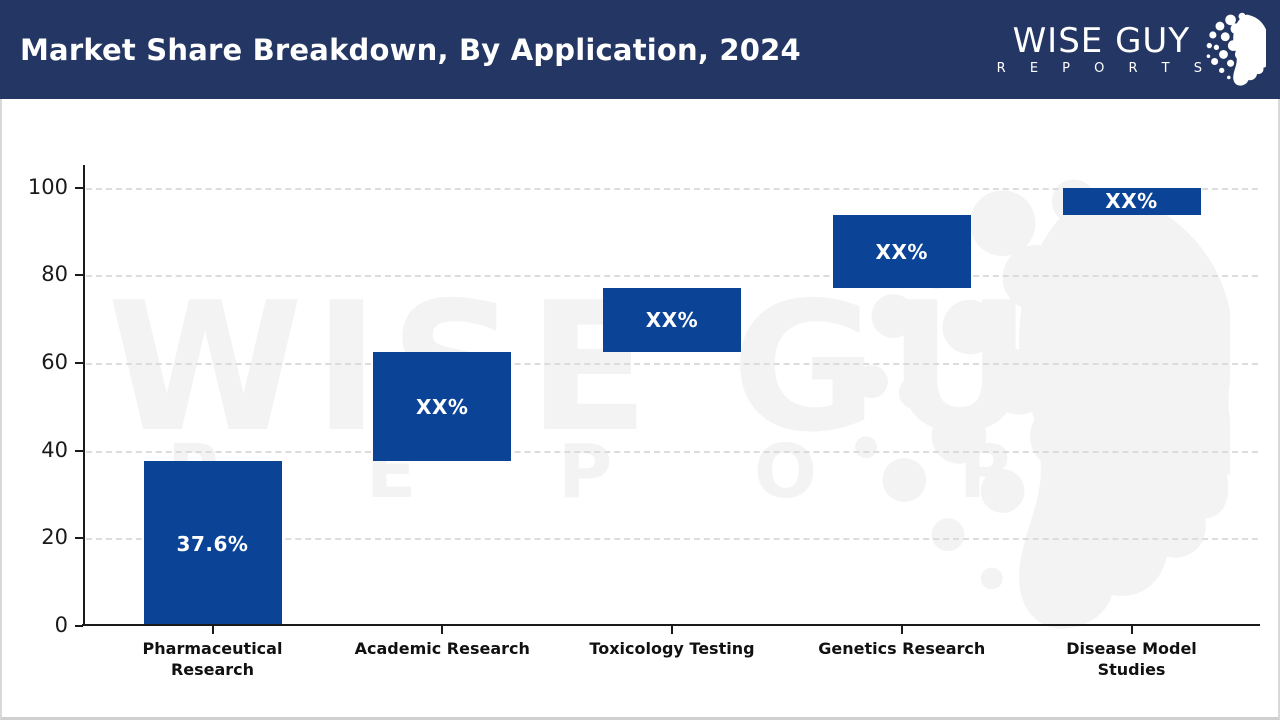  What do you see at coordinates (47, 186) in the screenshot?
I see `y-tick-label: 100` at bounding box center [47, 186].